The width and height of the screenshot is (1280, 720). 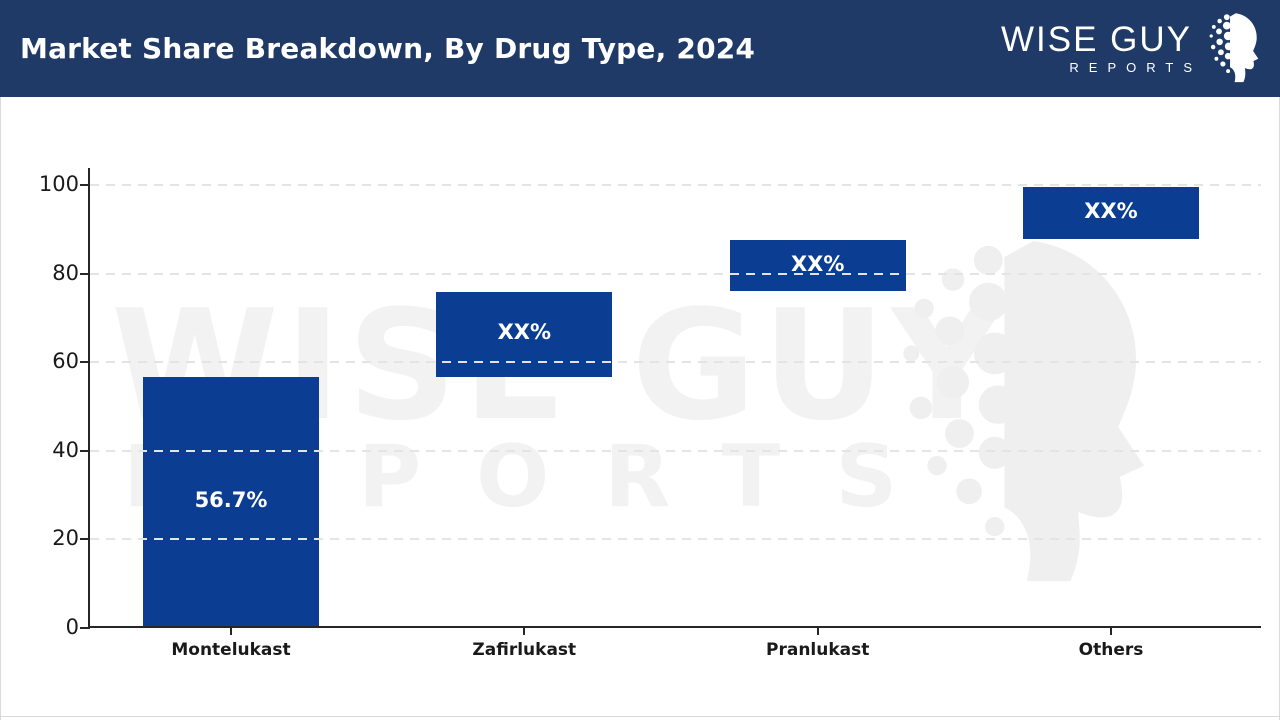 I want to click on y-tick-label: 0, so click(x=72, y=626).